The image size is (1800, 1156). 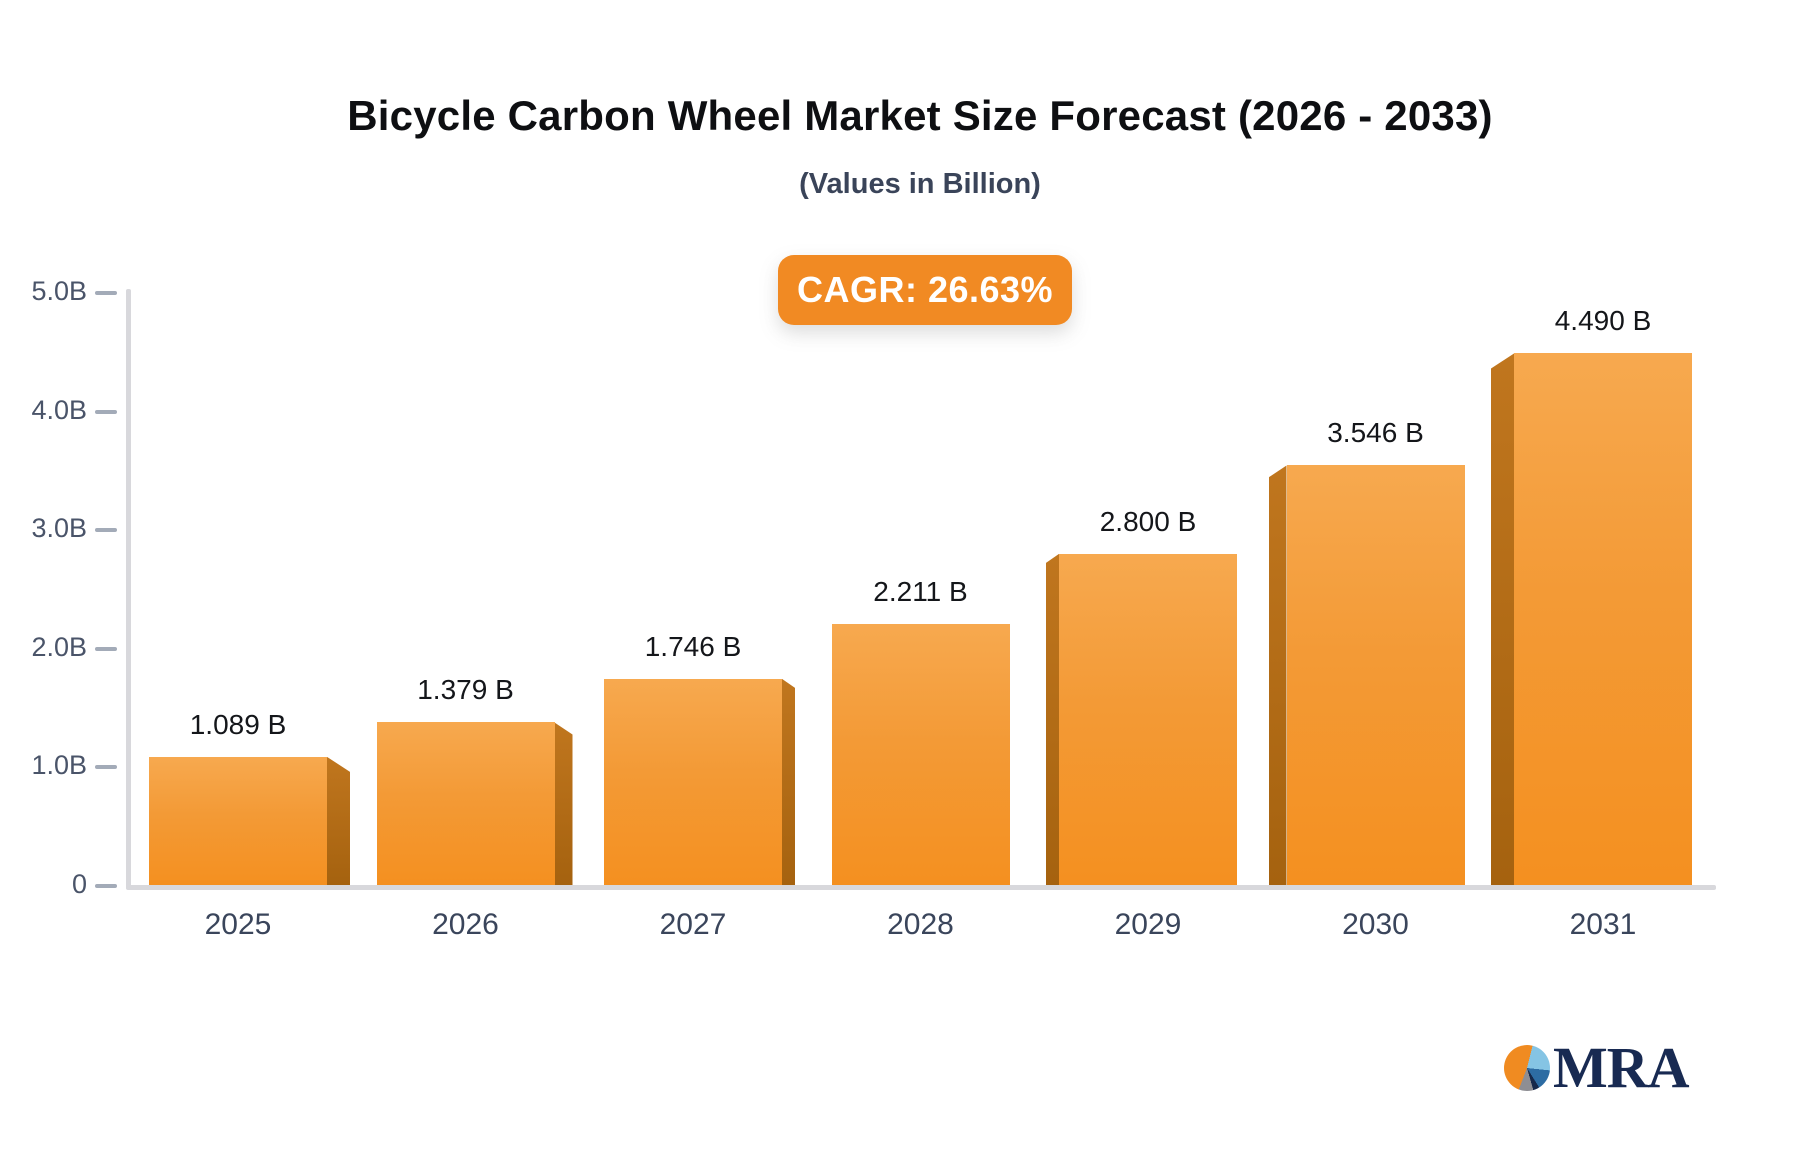 What do you see at coordinates (238, 724) in the screenshot?
I see `bar-value-label: 1.089 B` at bounding box center [238, 724].